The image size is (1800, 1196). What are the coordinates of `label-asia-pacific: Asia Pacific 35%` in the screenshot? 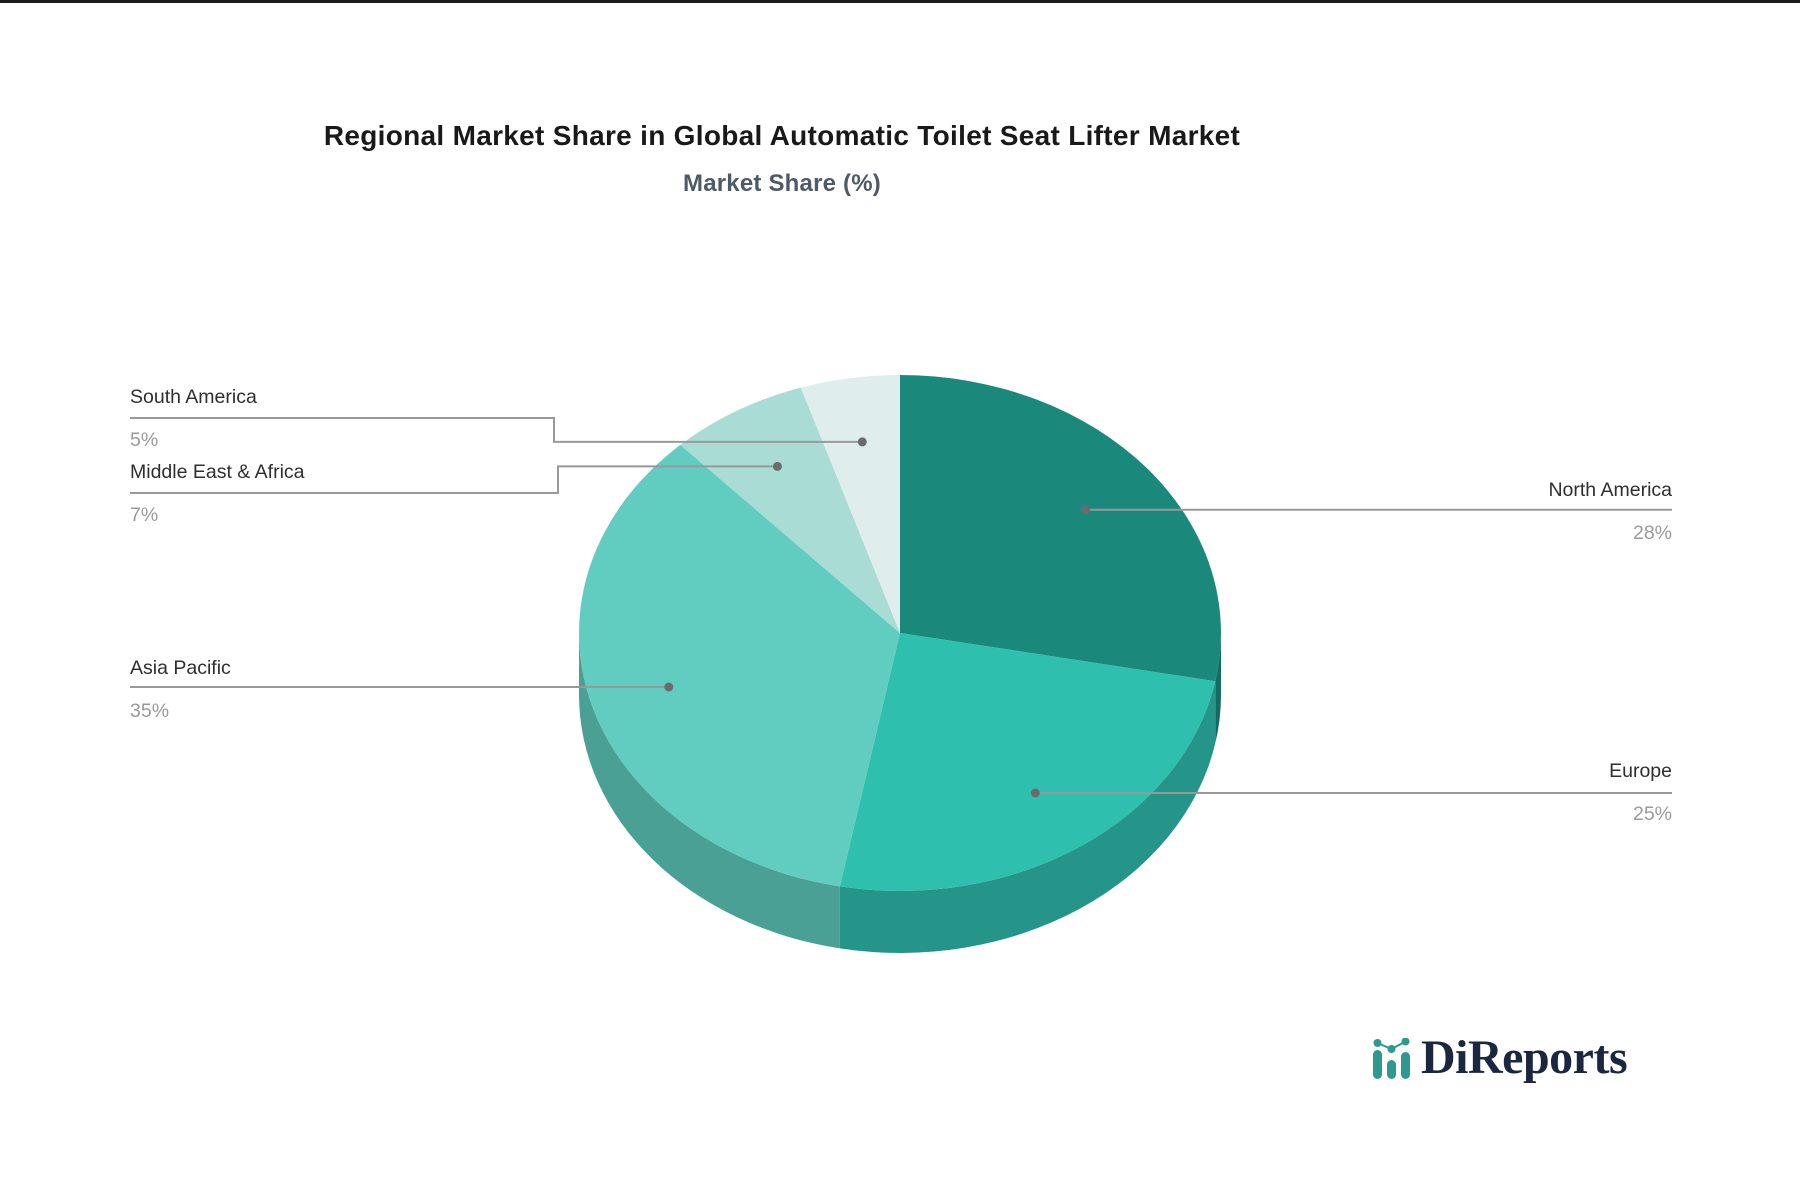 It's located at (180, 689).